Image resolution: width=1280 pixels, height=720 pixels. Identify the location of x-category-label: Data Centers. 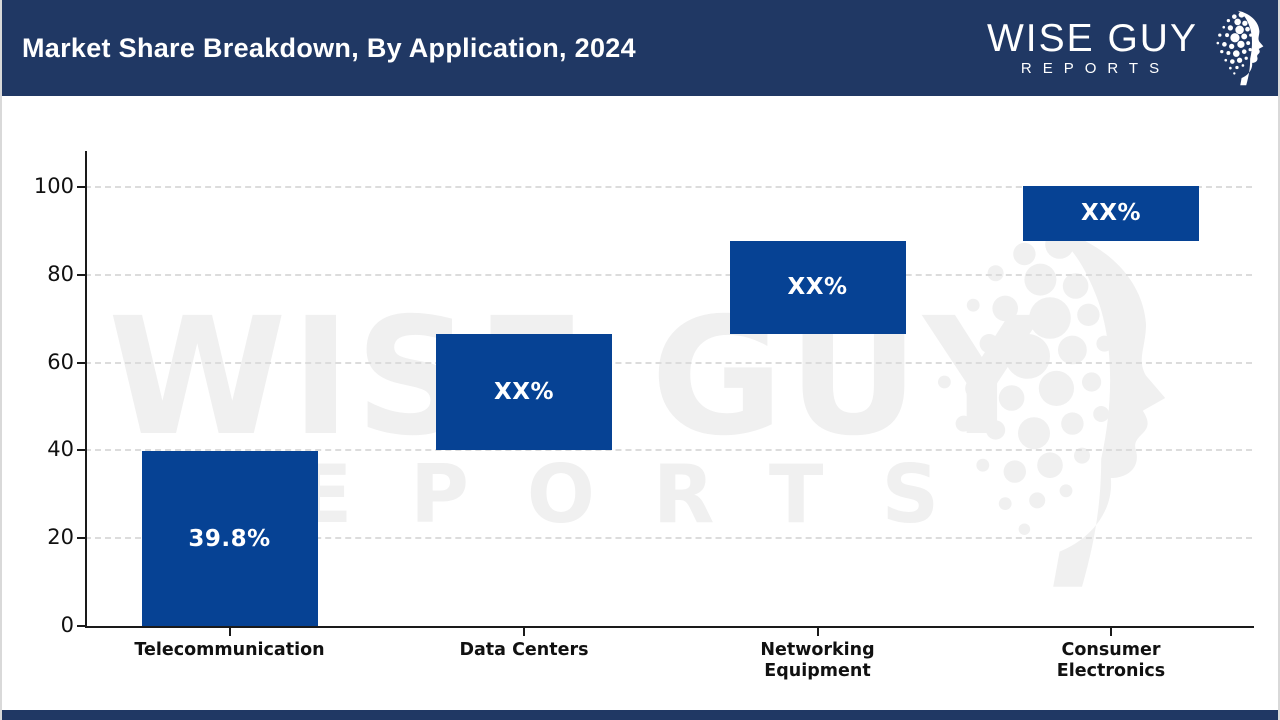
(524, 650).